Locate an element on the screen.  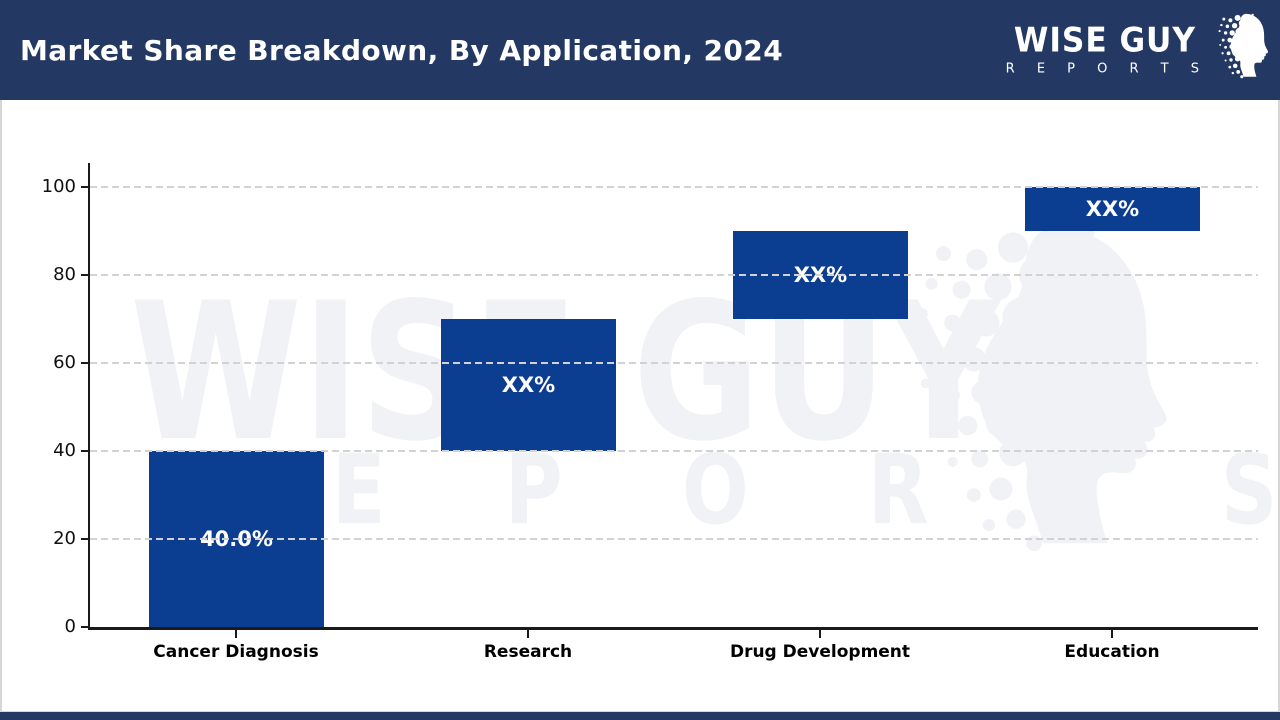
bar-education: XX% is located at coordinates (1112, 209).